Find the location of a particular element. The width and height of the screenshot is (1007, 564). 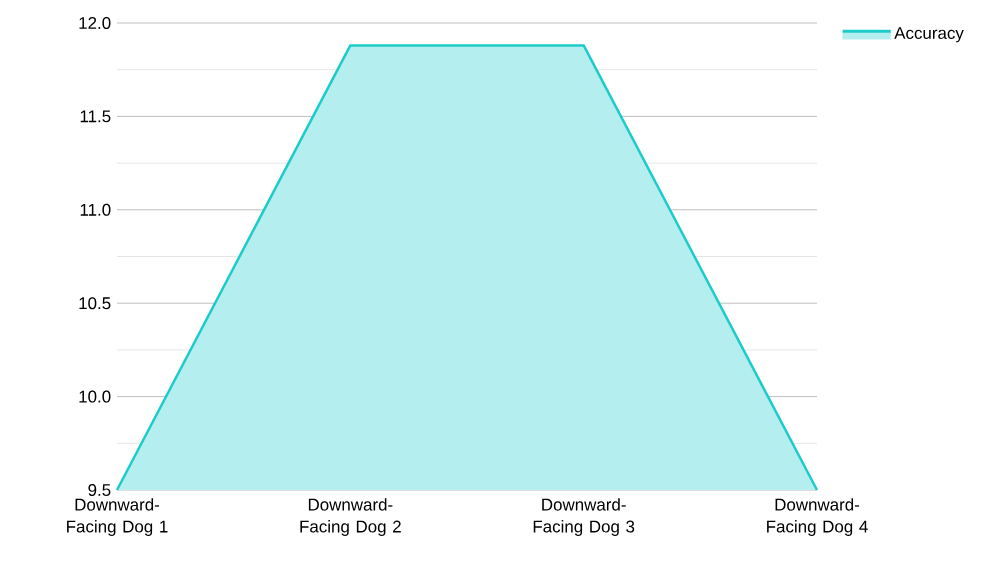

y-tick-label: 11.5 is located at coordinates (95, 116).